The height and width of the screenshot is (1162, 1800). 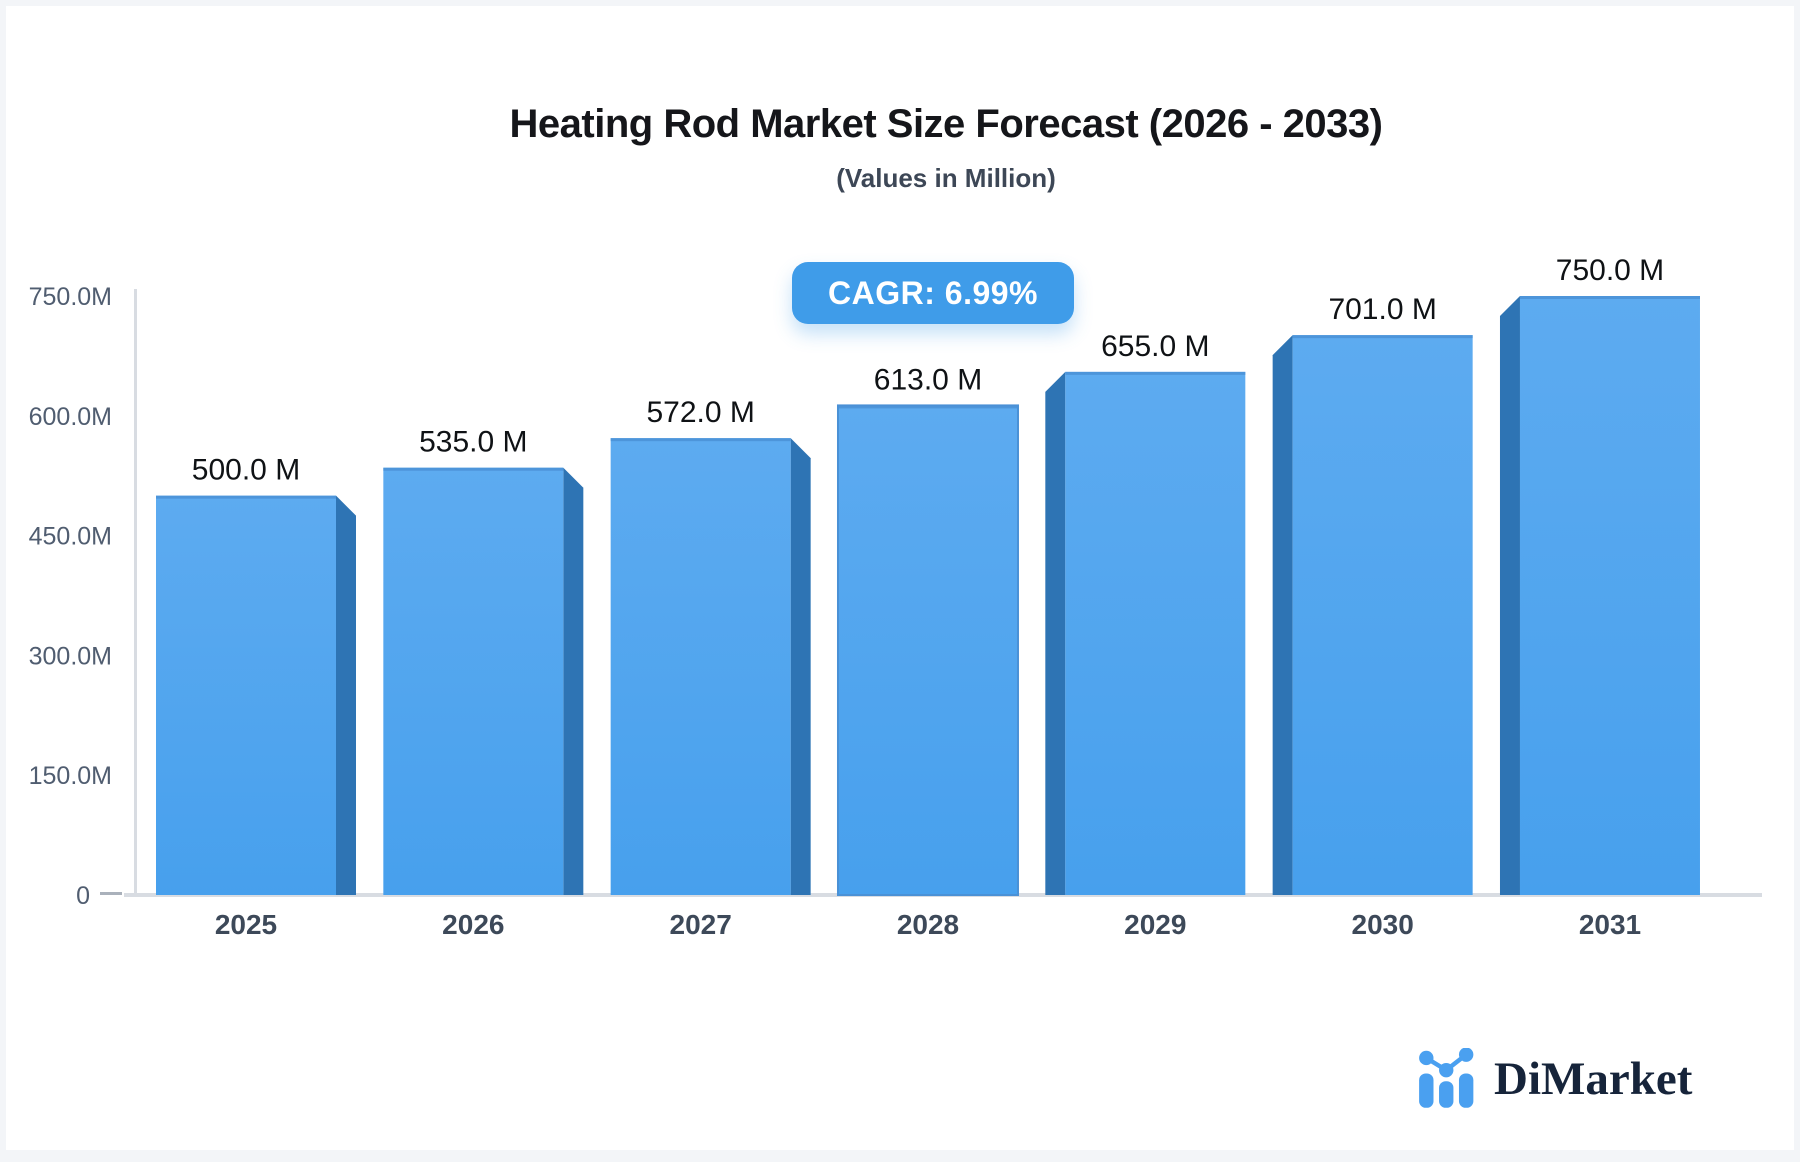 What do you see at coordinates (70, 776) in the screenshot?
I see `y-tick-label: 150.0M` at bounding box center [70, 776].